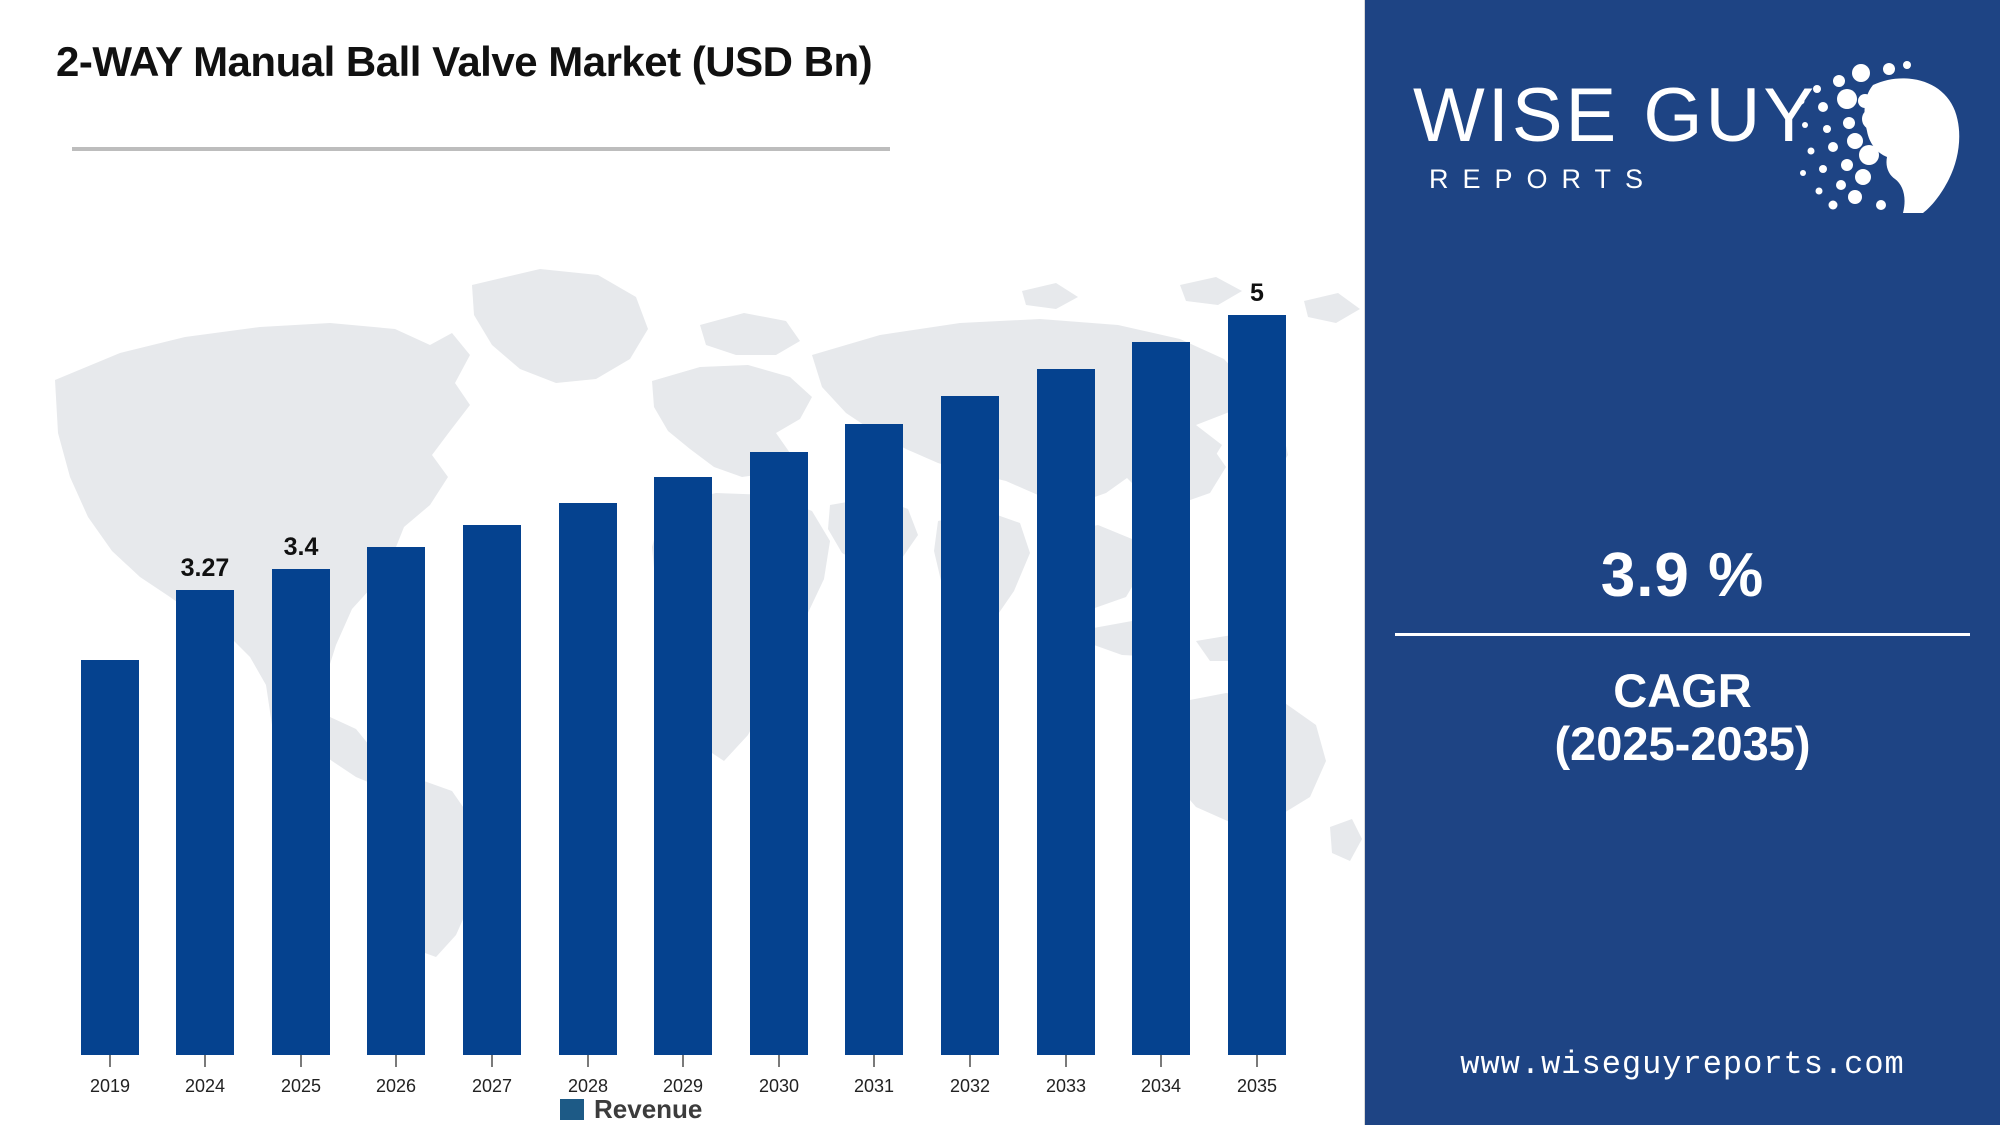 The image size is (2000, 1125). What do you see at coordinates (301, 1061) in the screenshot?
I see `tick-2025` at bounding box center [301, 1061].